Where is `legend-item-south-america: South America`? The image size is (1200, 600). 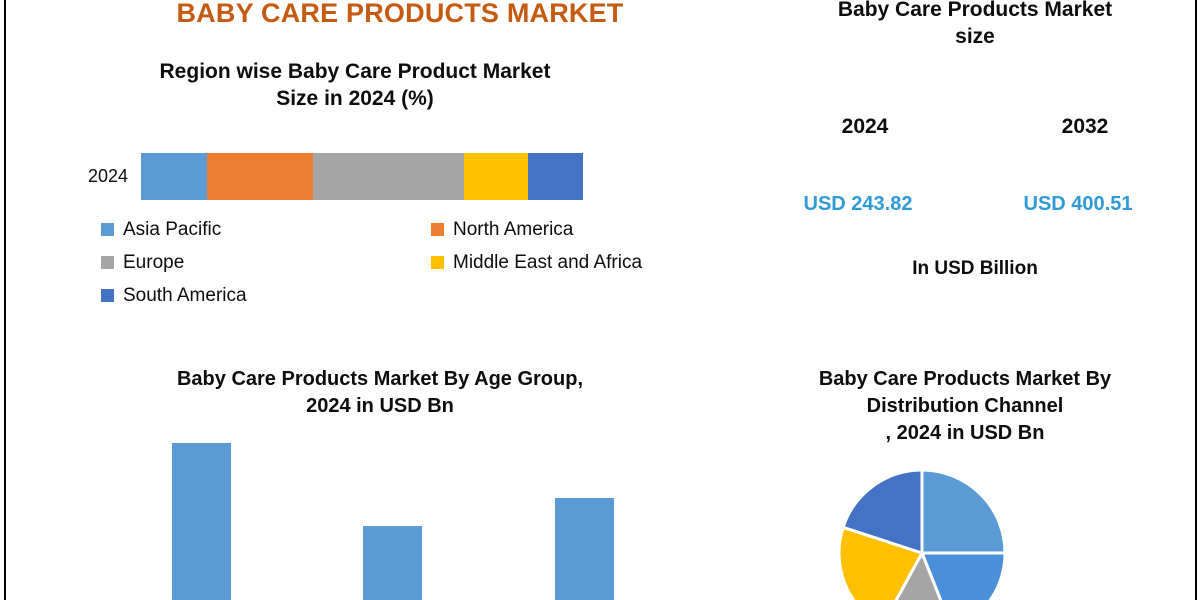 legend-item-south-america: South America is located at coordinates (266, 296).